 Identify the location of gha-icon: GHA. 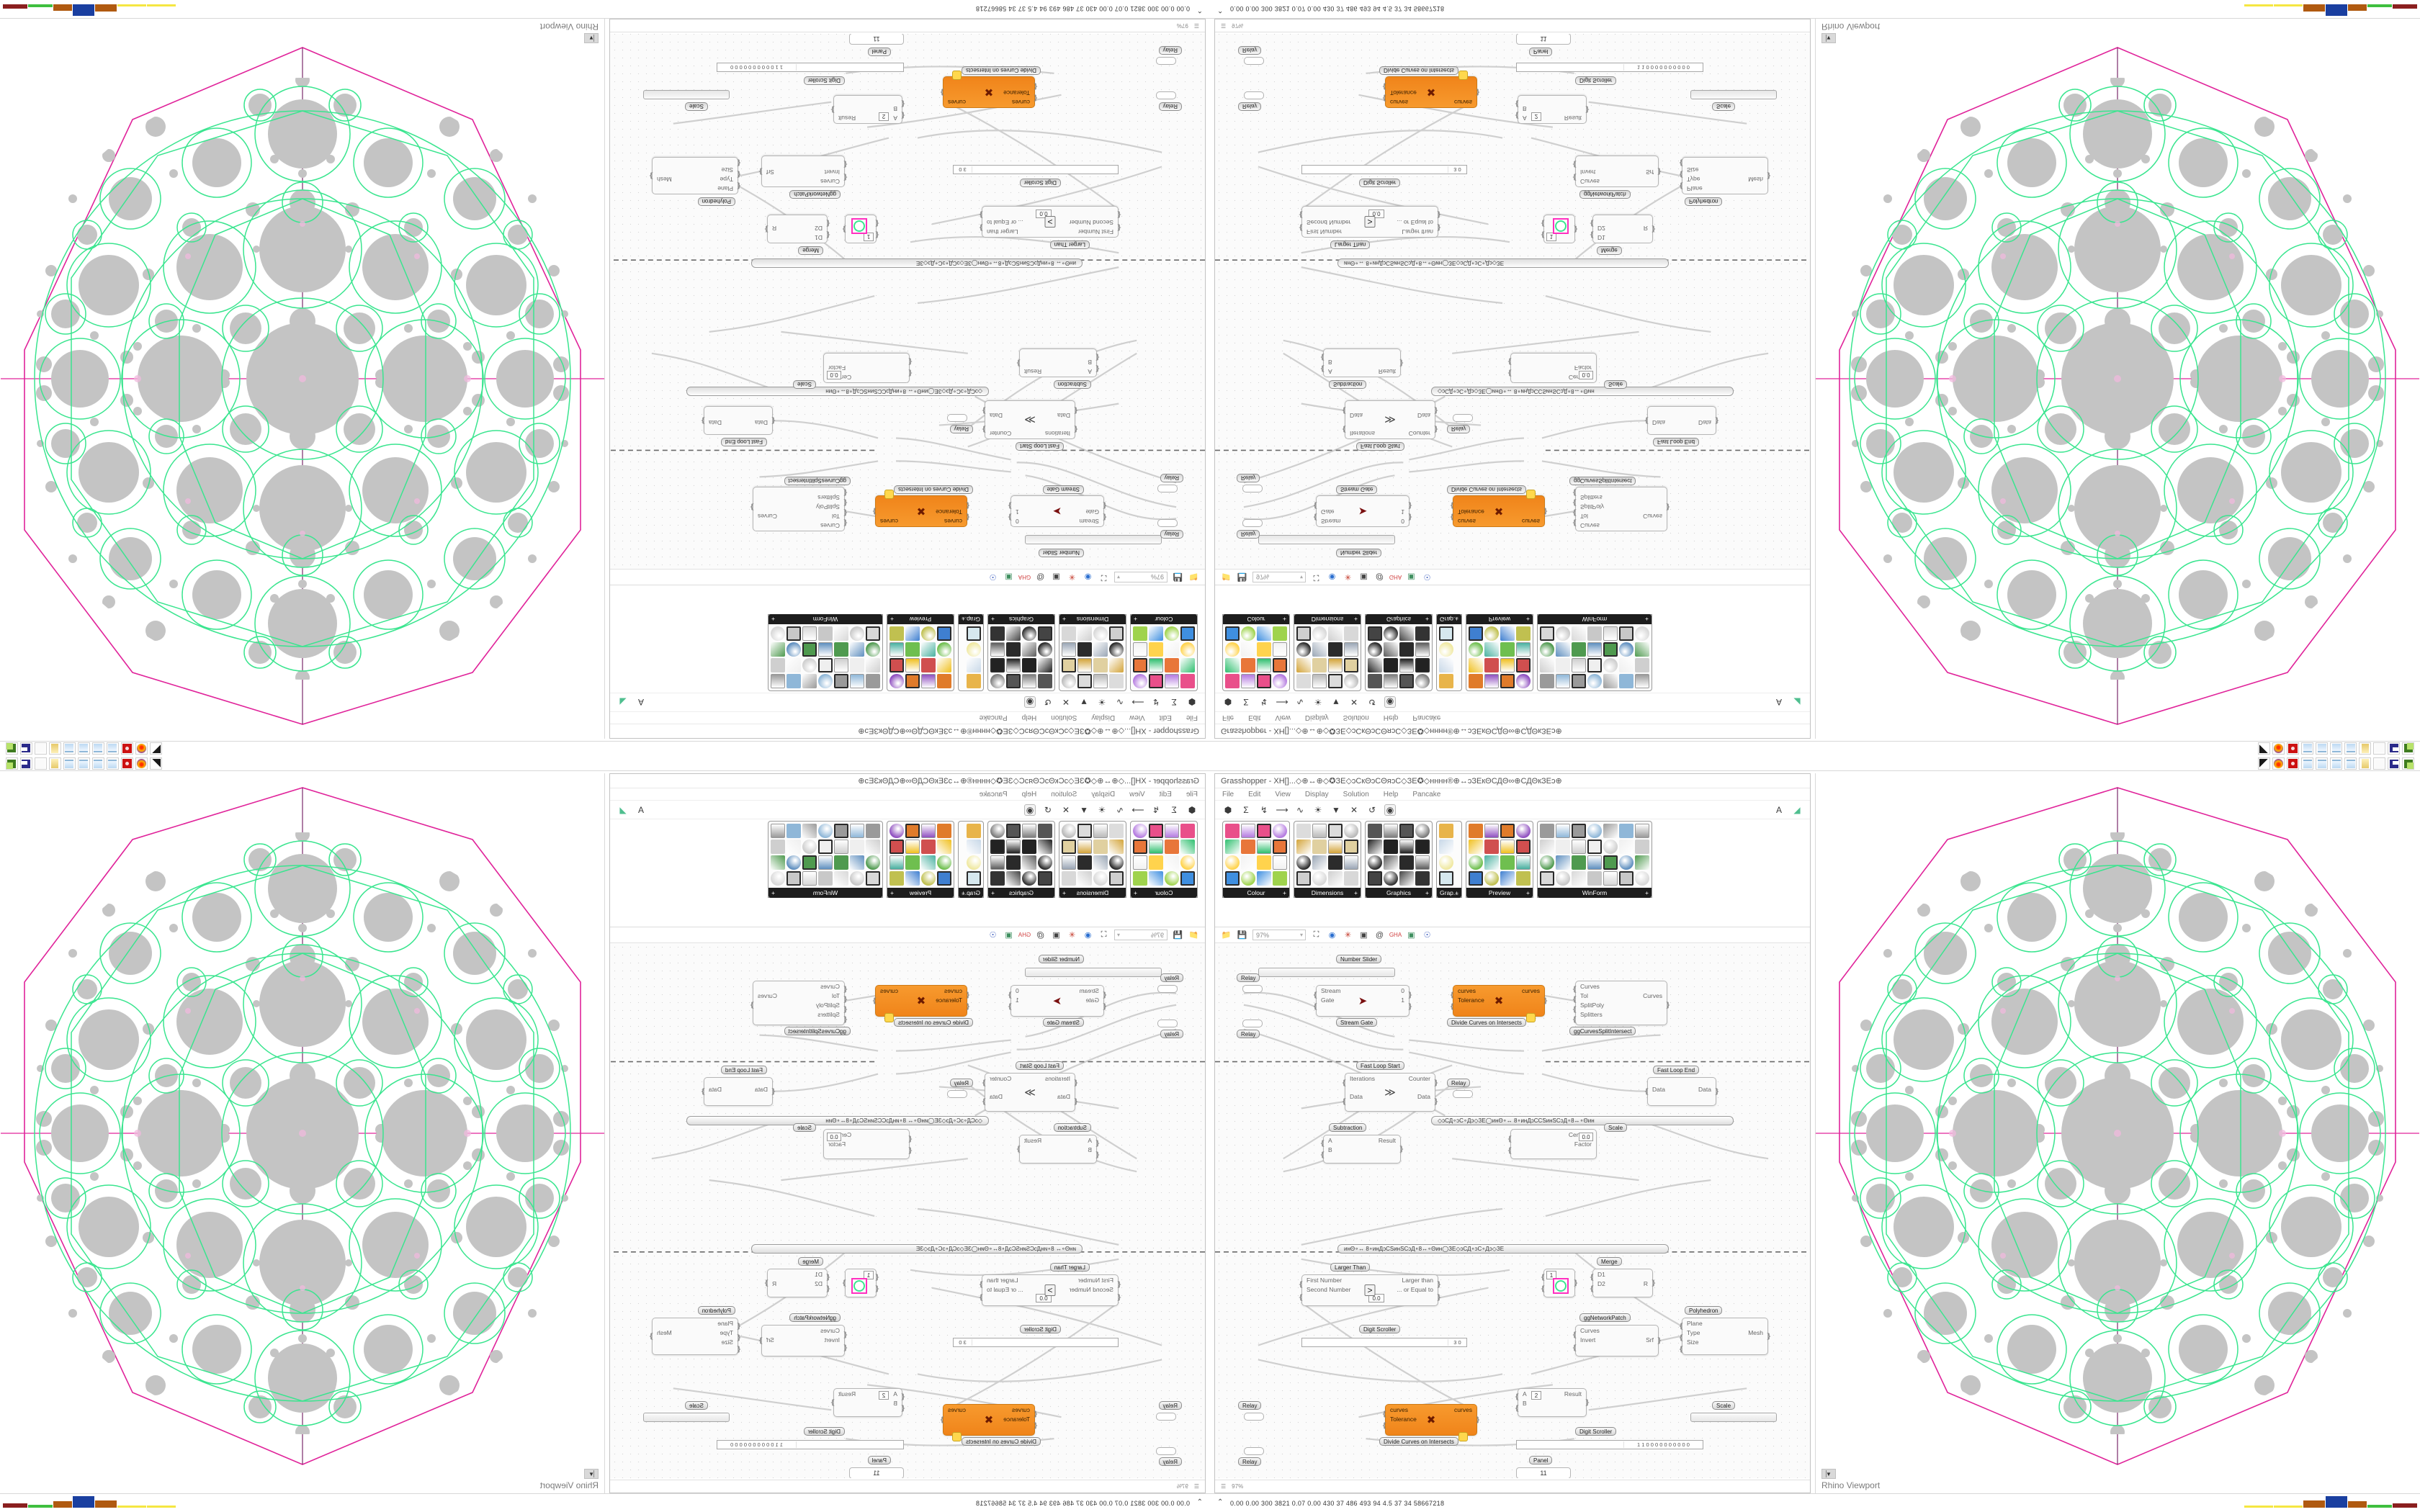
(1395, 935).